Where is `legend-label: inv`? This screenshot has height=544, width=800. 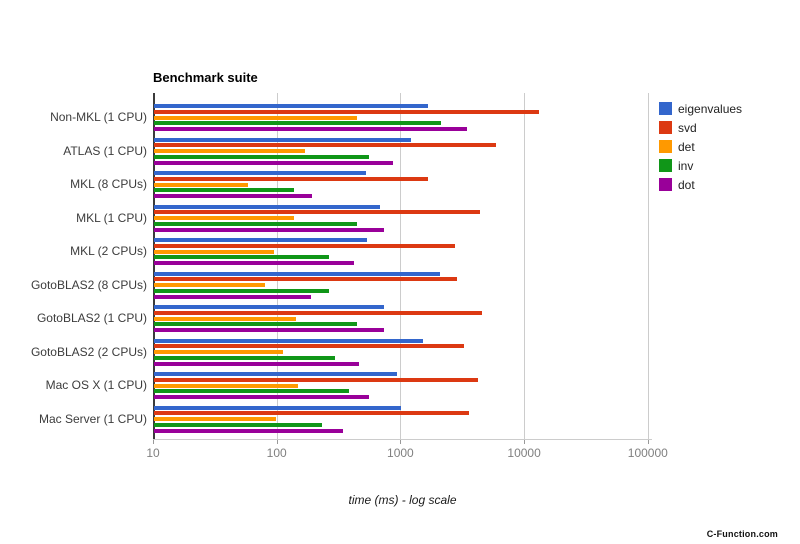
legend-label: inv is located at coordinates (686, 165).